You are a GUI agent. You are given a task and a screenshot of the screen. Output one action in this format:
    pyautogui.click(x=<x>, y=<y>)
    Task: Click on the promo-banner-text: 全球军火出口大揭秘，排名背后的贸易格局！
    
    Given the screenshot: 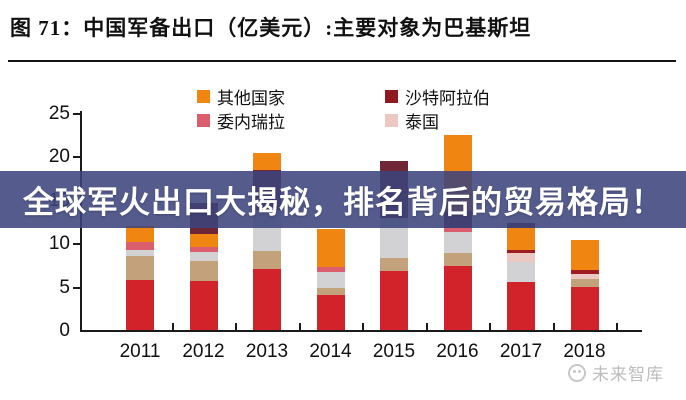 What is the action you would take?
    pyautogui.click(x=343, y=202)
    